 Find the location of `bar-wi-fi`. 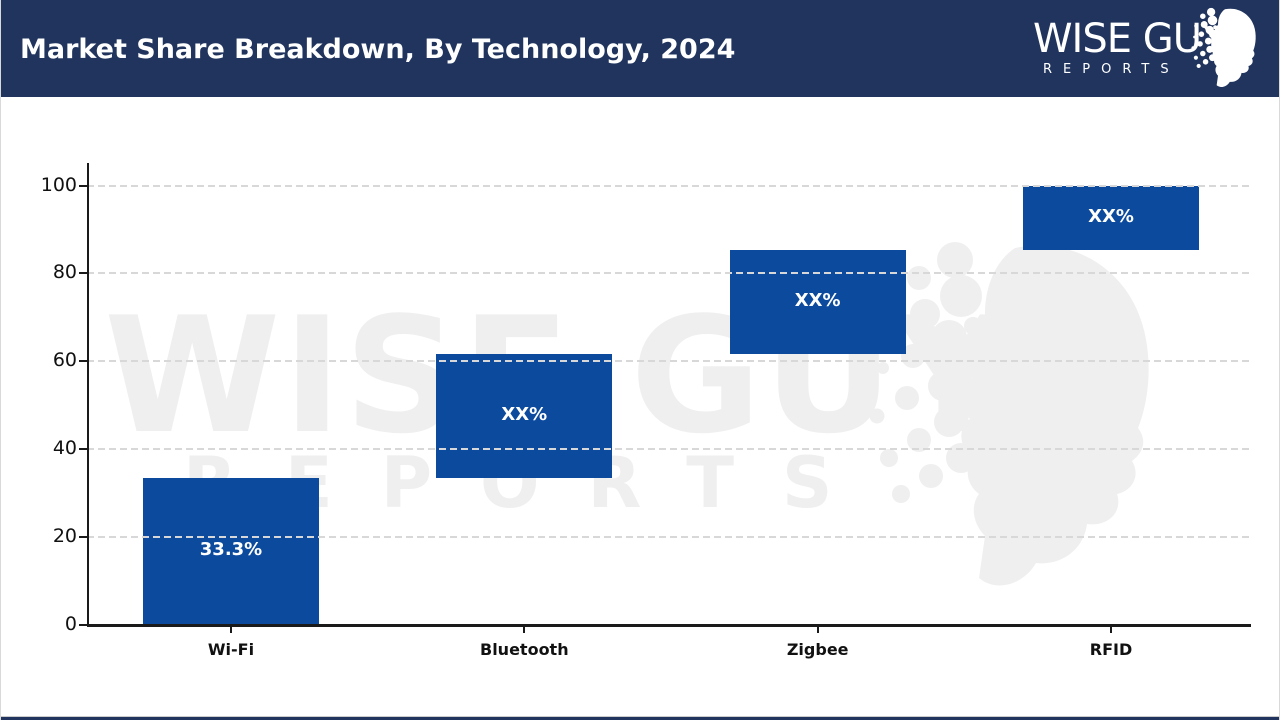

bar-wi-fi is located at coordinates (231, 551).